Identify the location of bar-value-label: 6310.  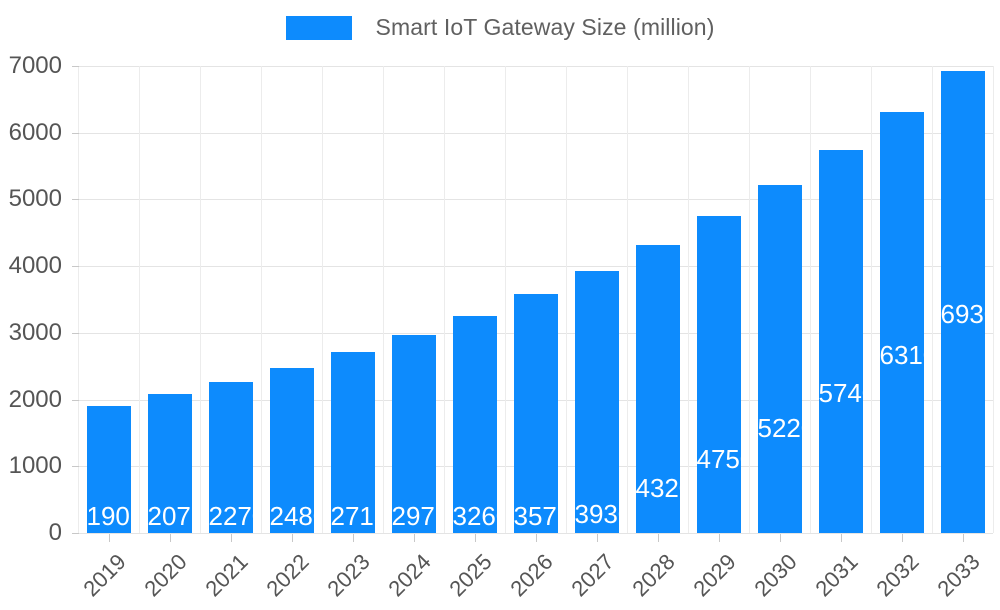
(901, 355).